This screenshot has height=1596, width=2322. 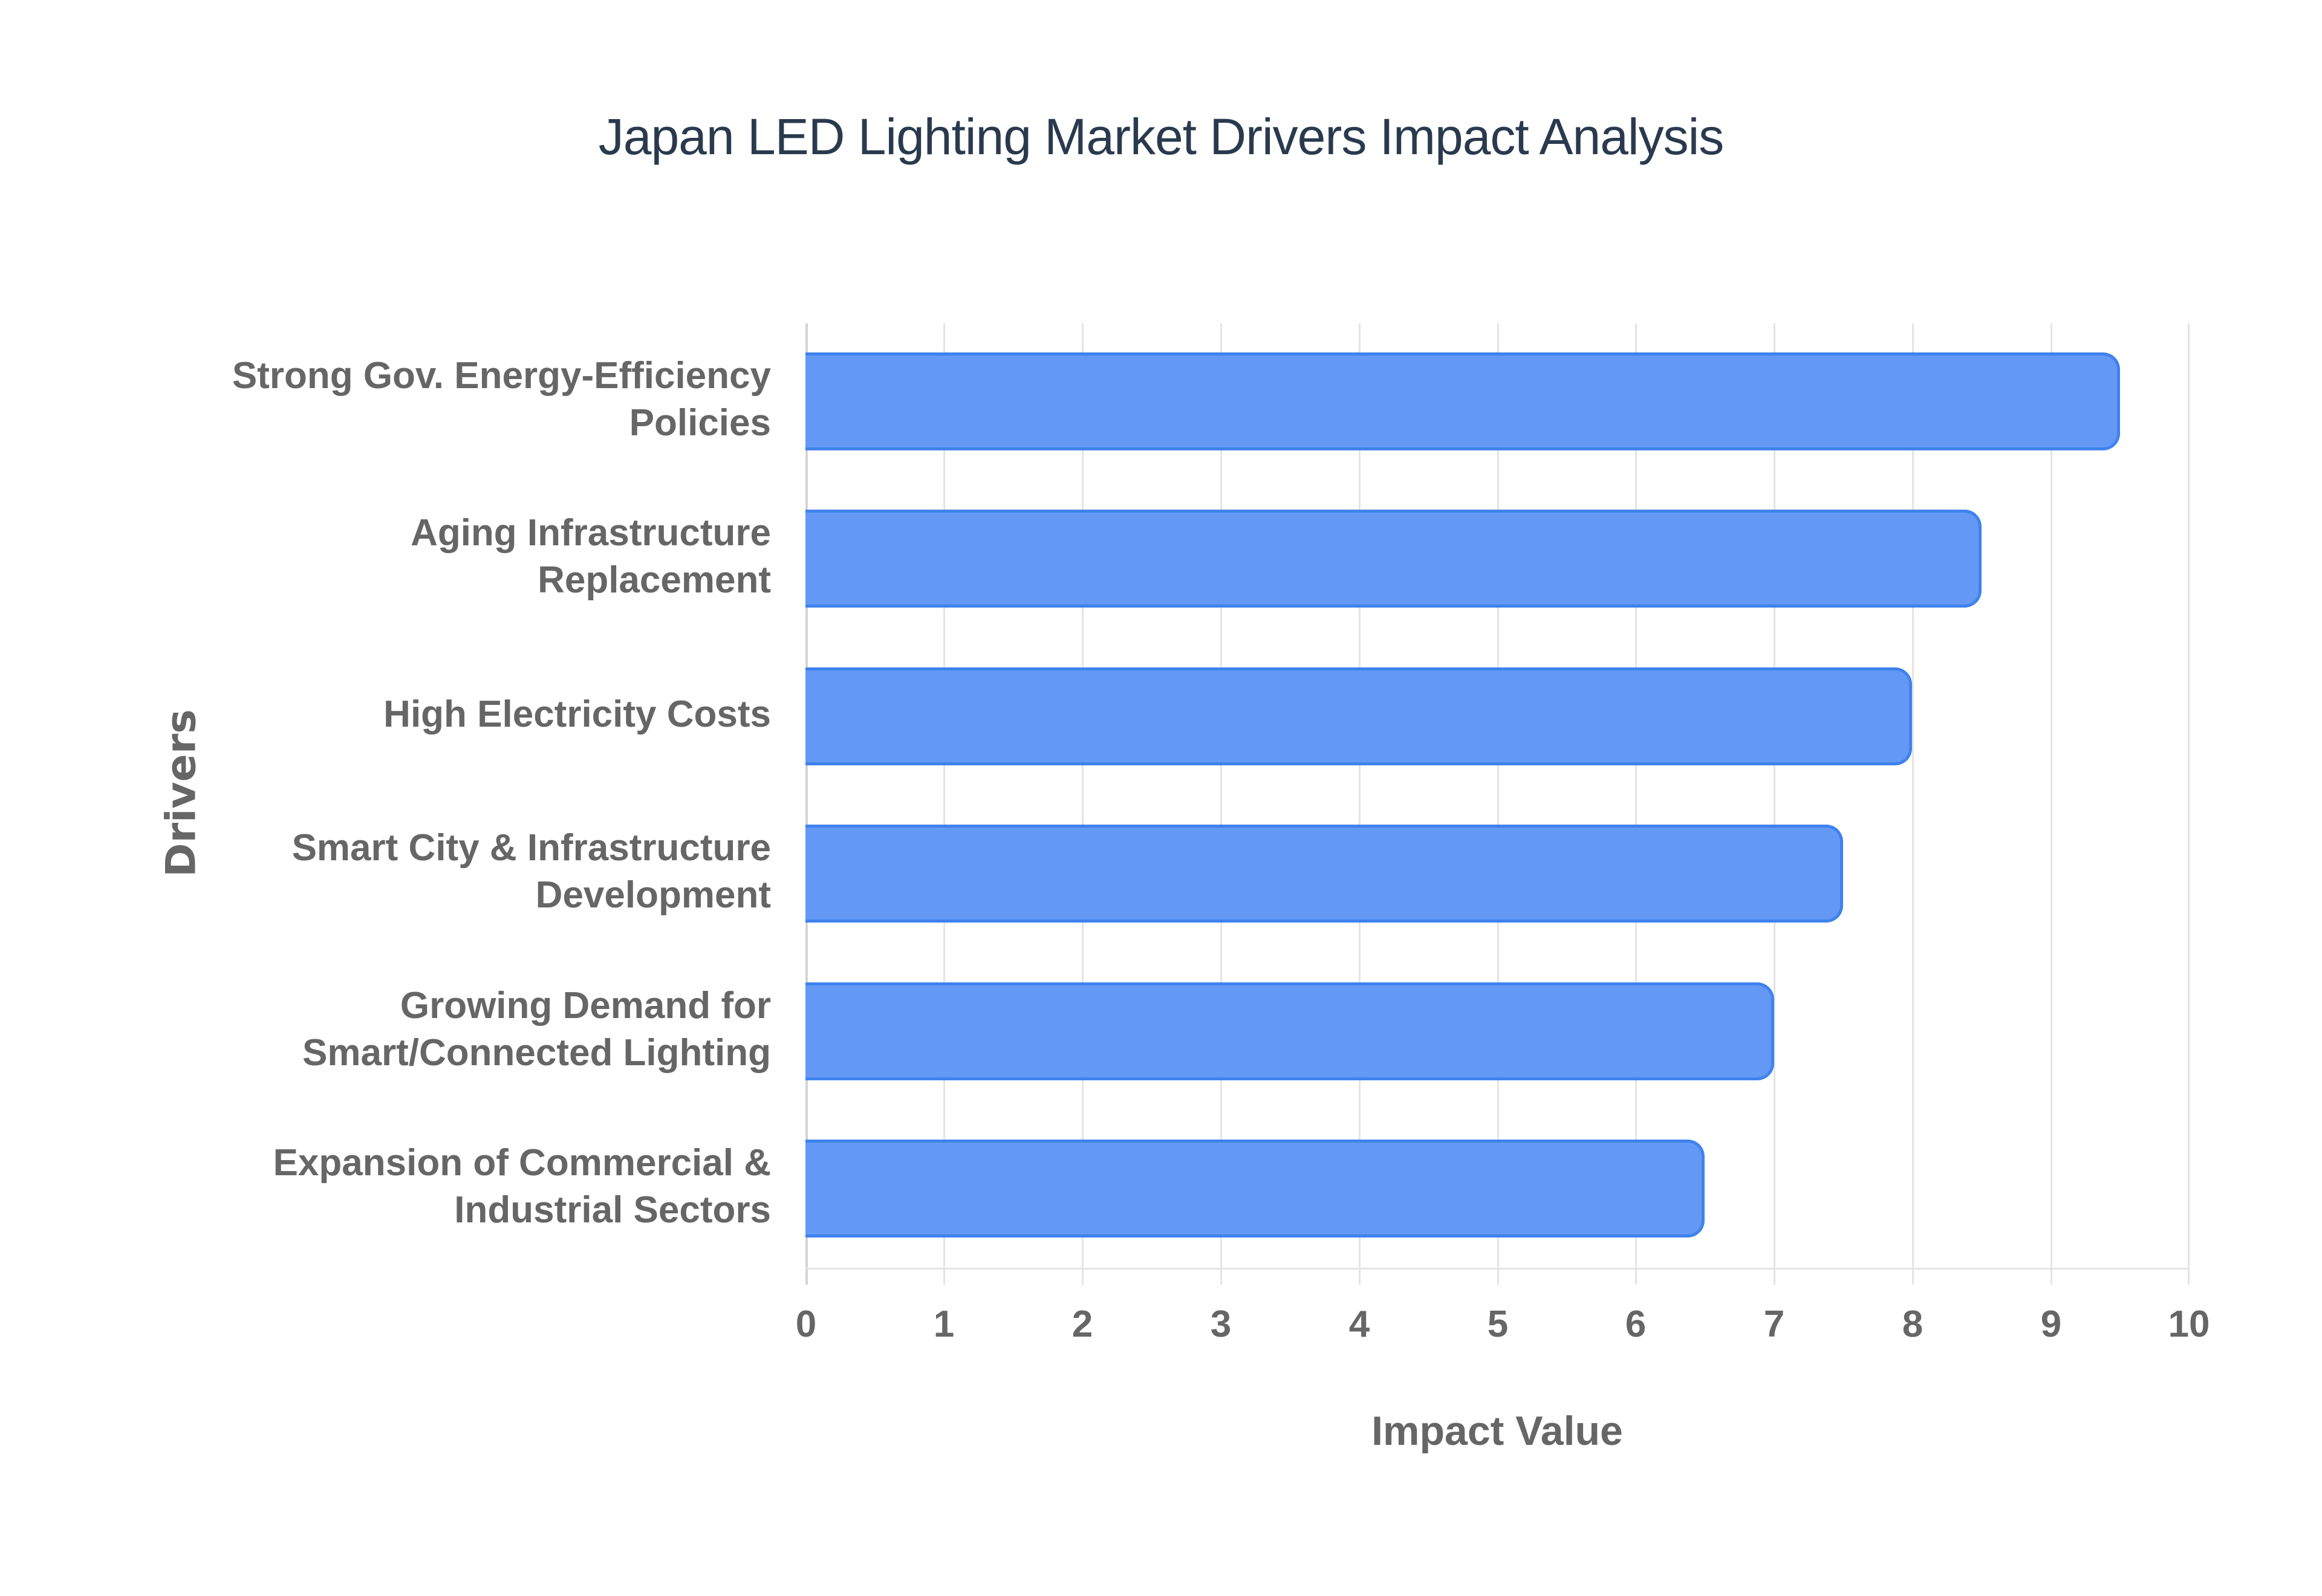 I want to click on x-tick-label: 9, so click(x=2051, y=1324).